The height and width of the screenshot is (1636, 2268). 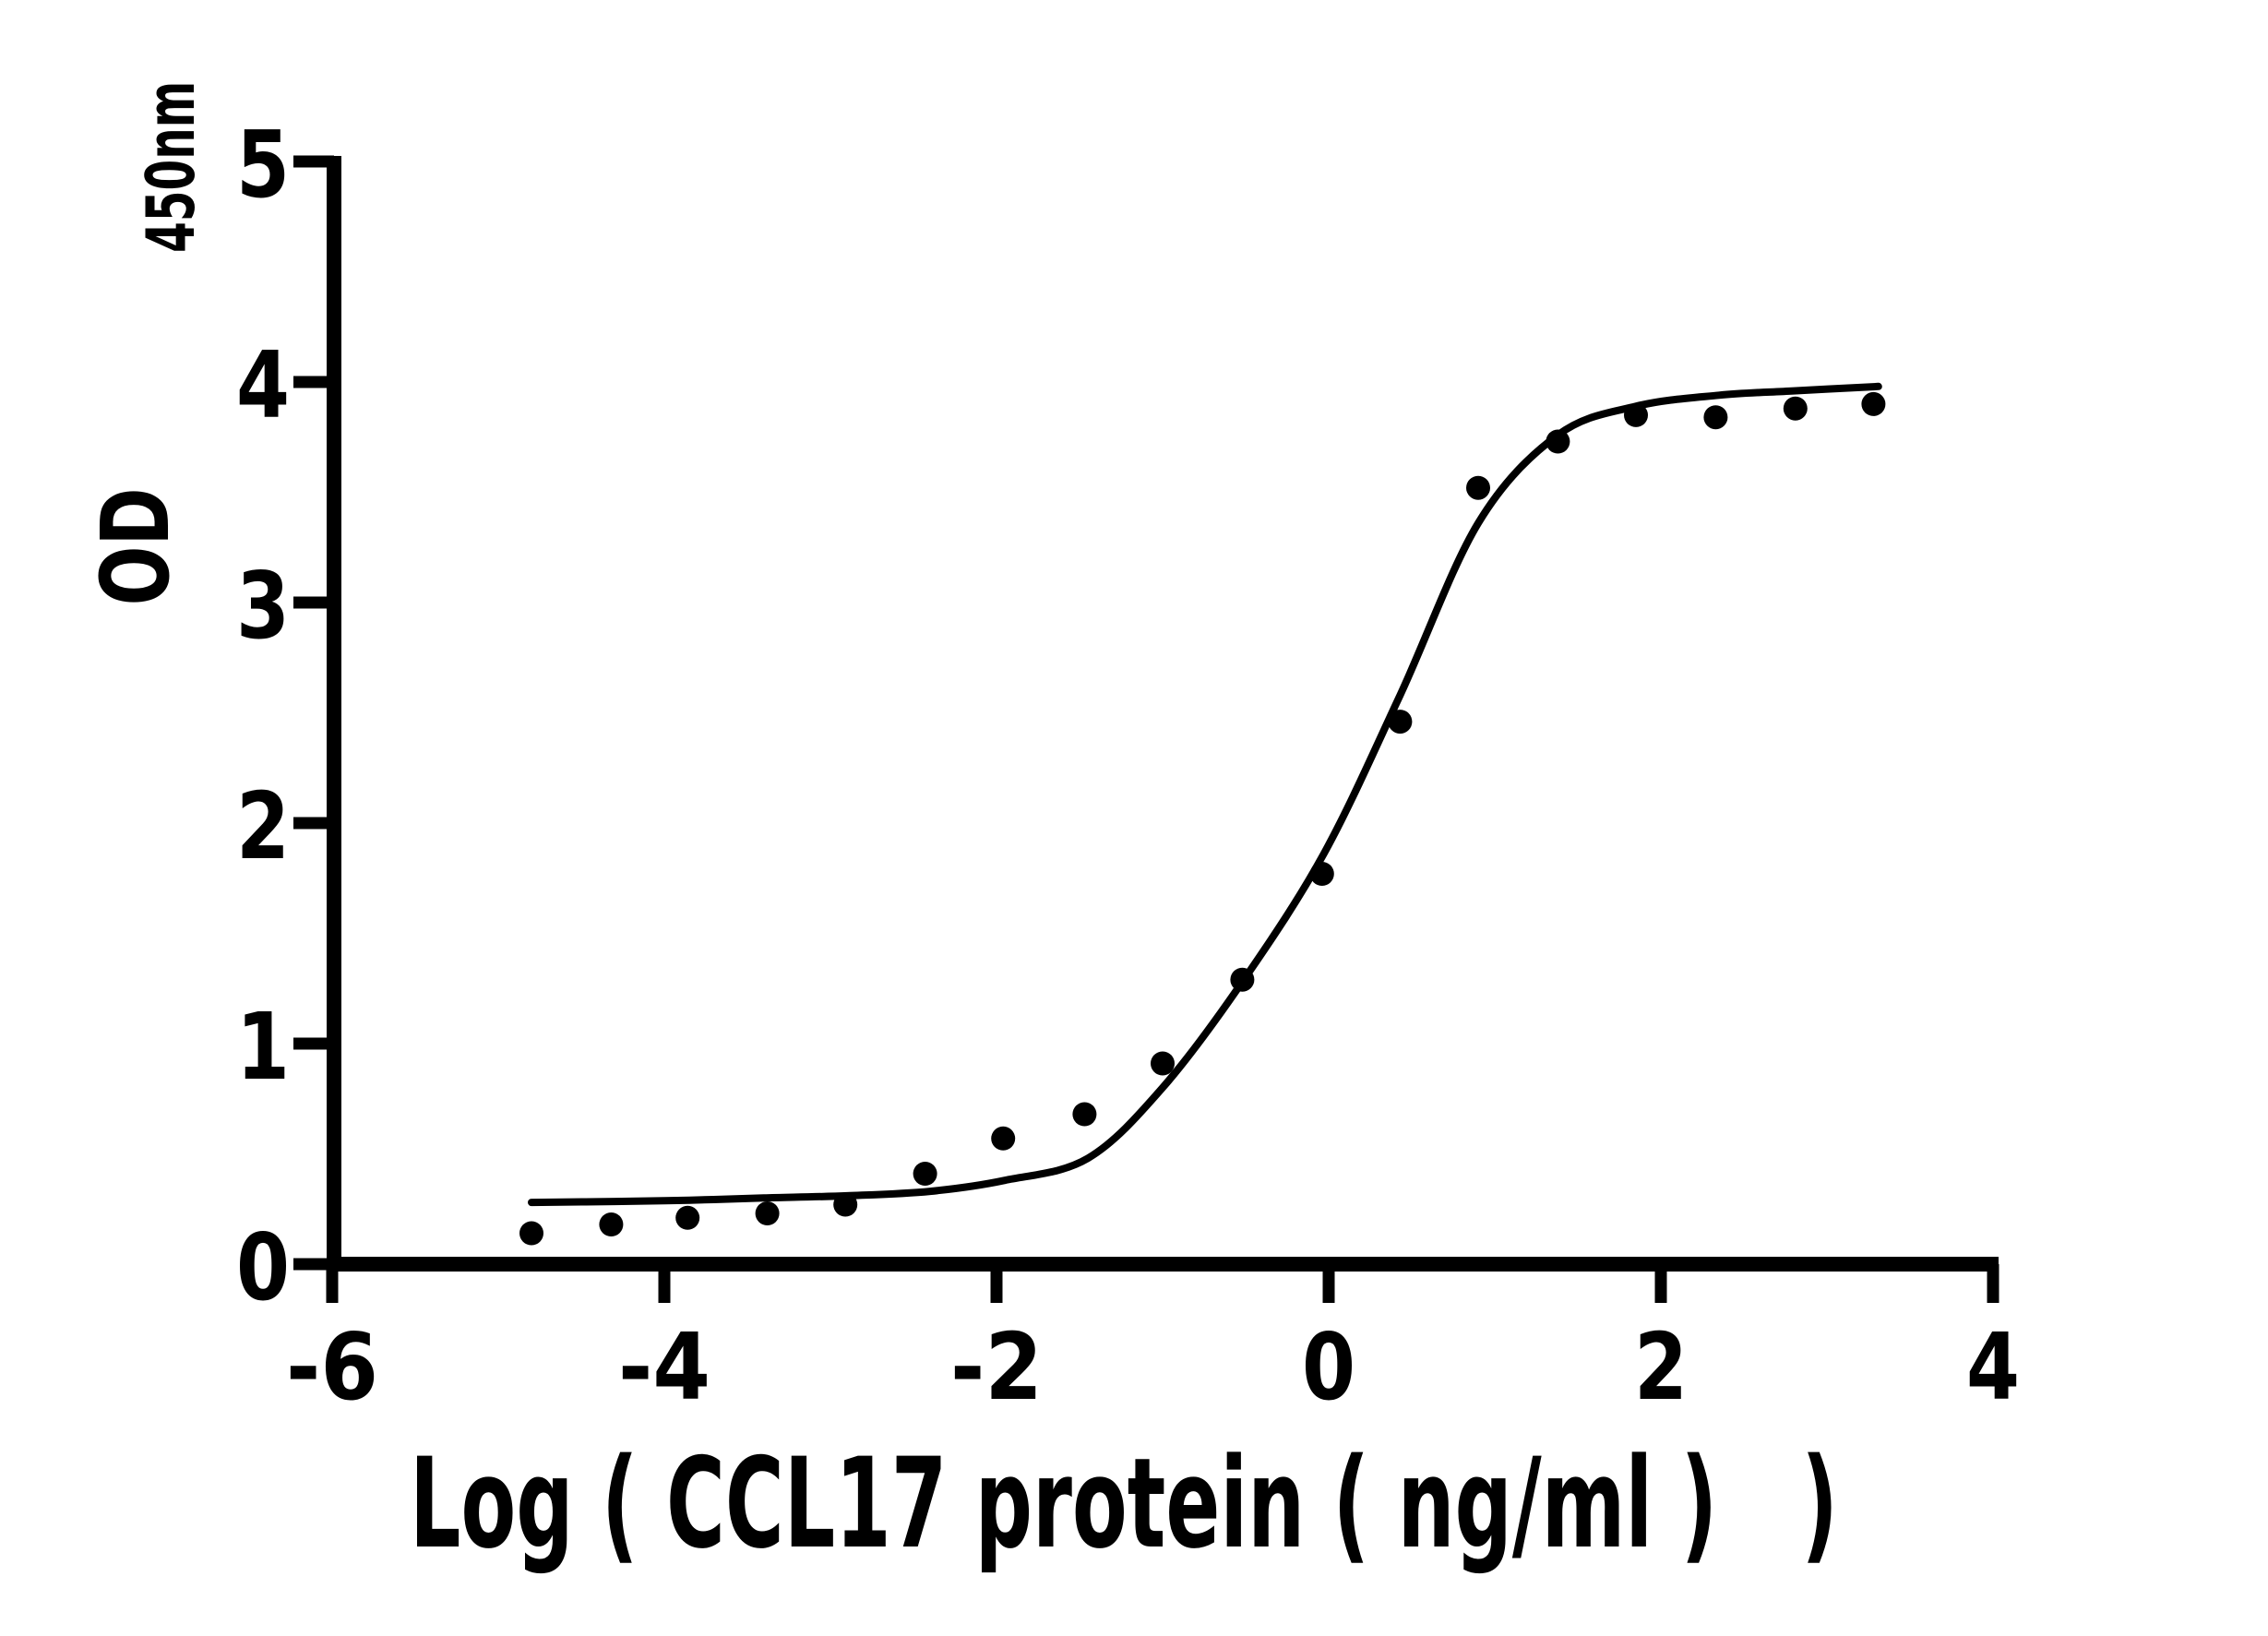 What do you see at coordinates (149, 417) in the screenshot?
I see `y-axis-title: OD 450nm` at bounding box center [149, 417].